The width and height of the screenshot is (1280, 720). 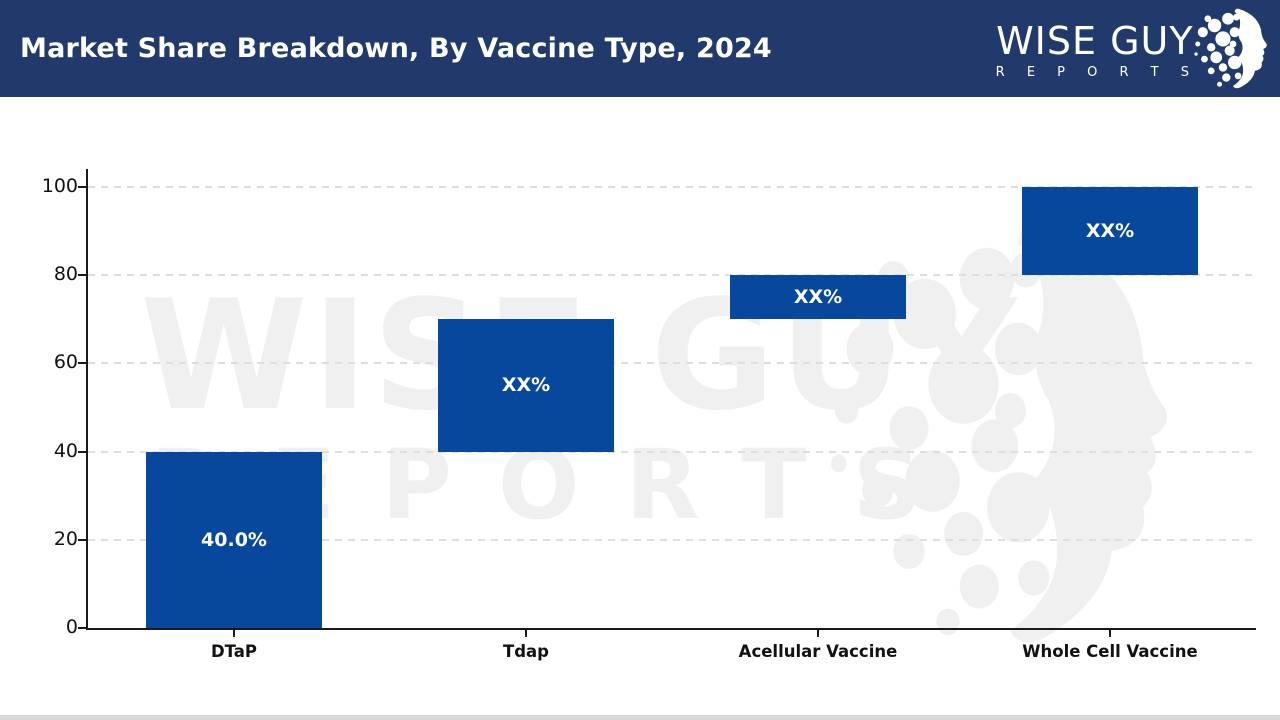 I want to click on x-axis-category-label: Acellular Vaccine, so click(x=818, y=651).